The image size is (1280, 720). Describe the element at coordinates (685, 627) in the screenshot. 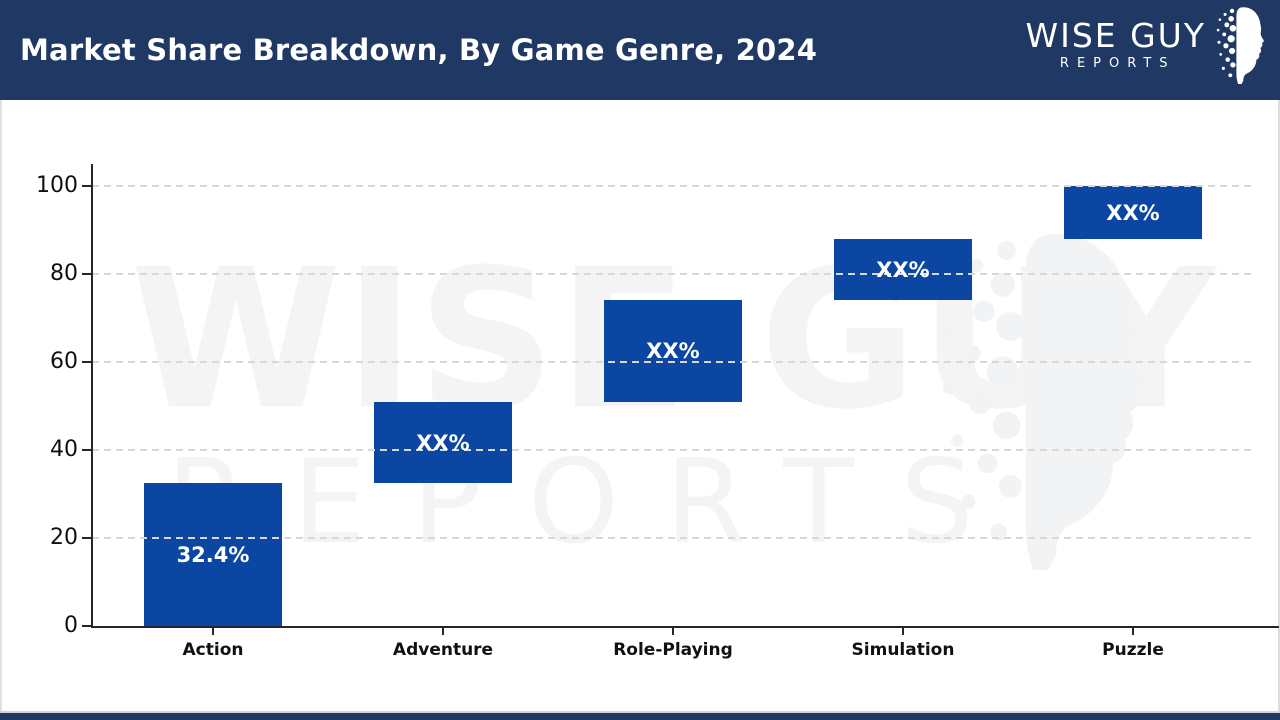

I see `x-axis-spine` at that location.